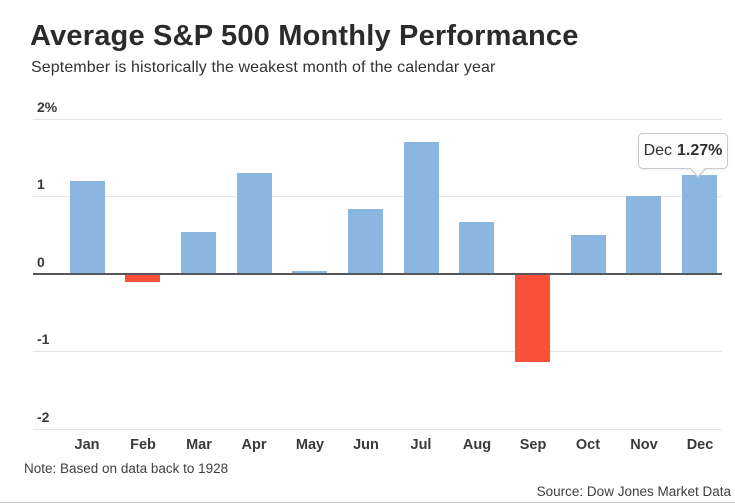  I want to click on x-axis-tick-jun: Jun, so click(366, 445).